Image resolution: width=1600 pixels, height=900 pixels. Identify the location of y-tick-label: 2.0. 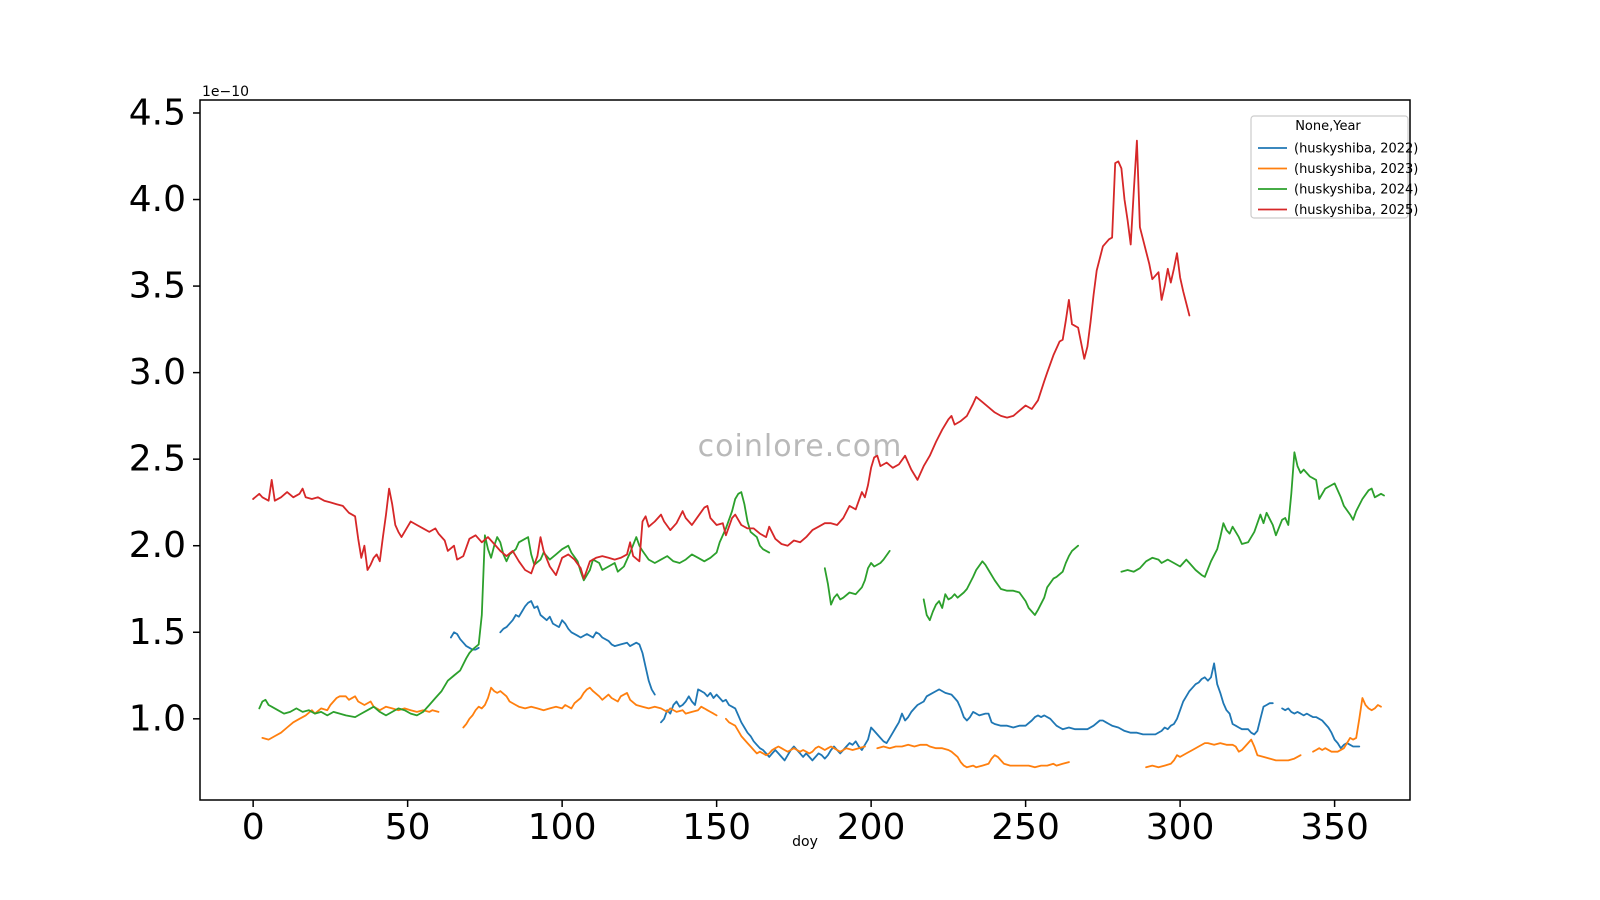
(157, 545).